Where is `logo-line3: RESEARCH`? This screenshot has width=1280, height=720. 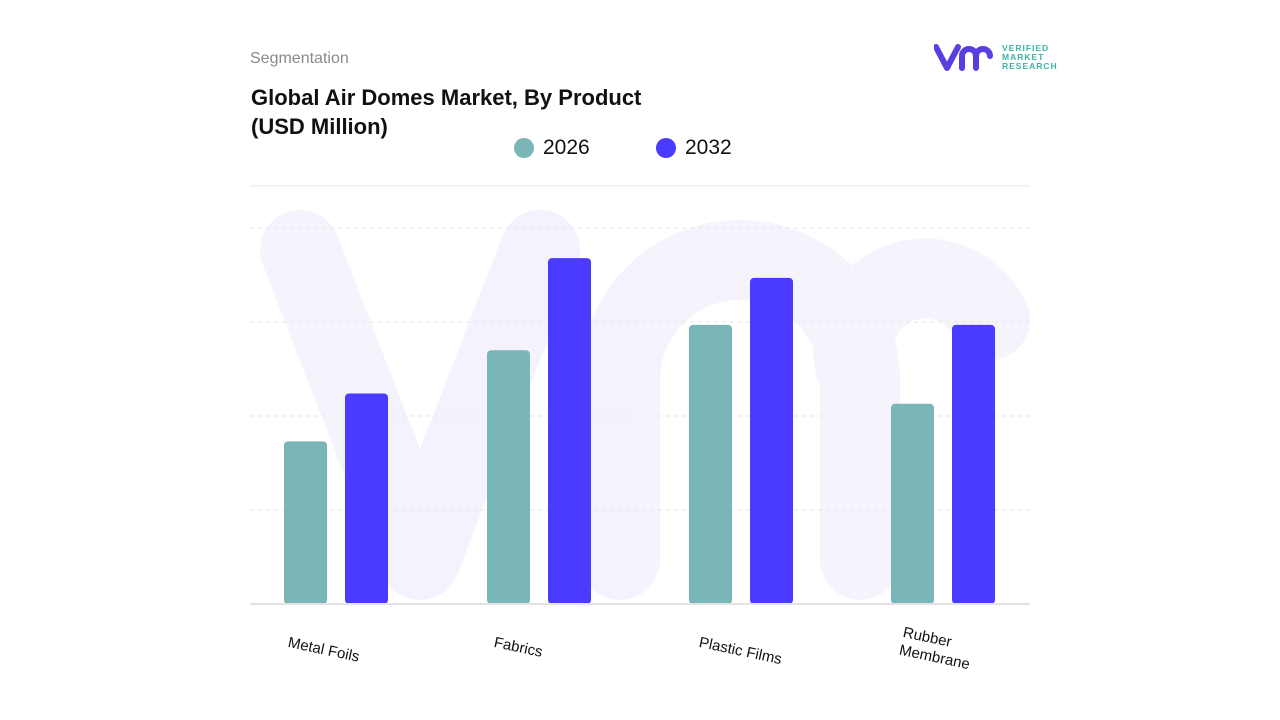 logo-line3: RESEARCH is located at coordinates (1030, 65).